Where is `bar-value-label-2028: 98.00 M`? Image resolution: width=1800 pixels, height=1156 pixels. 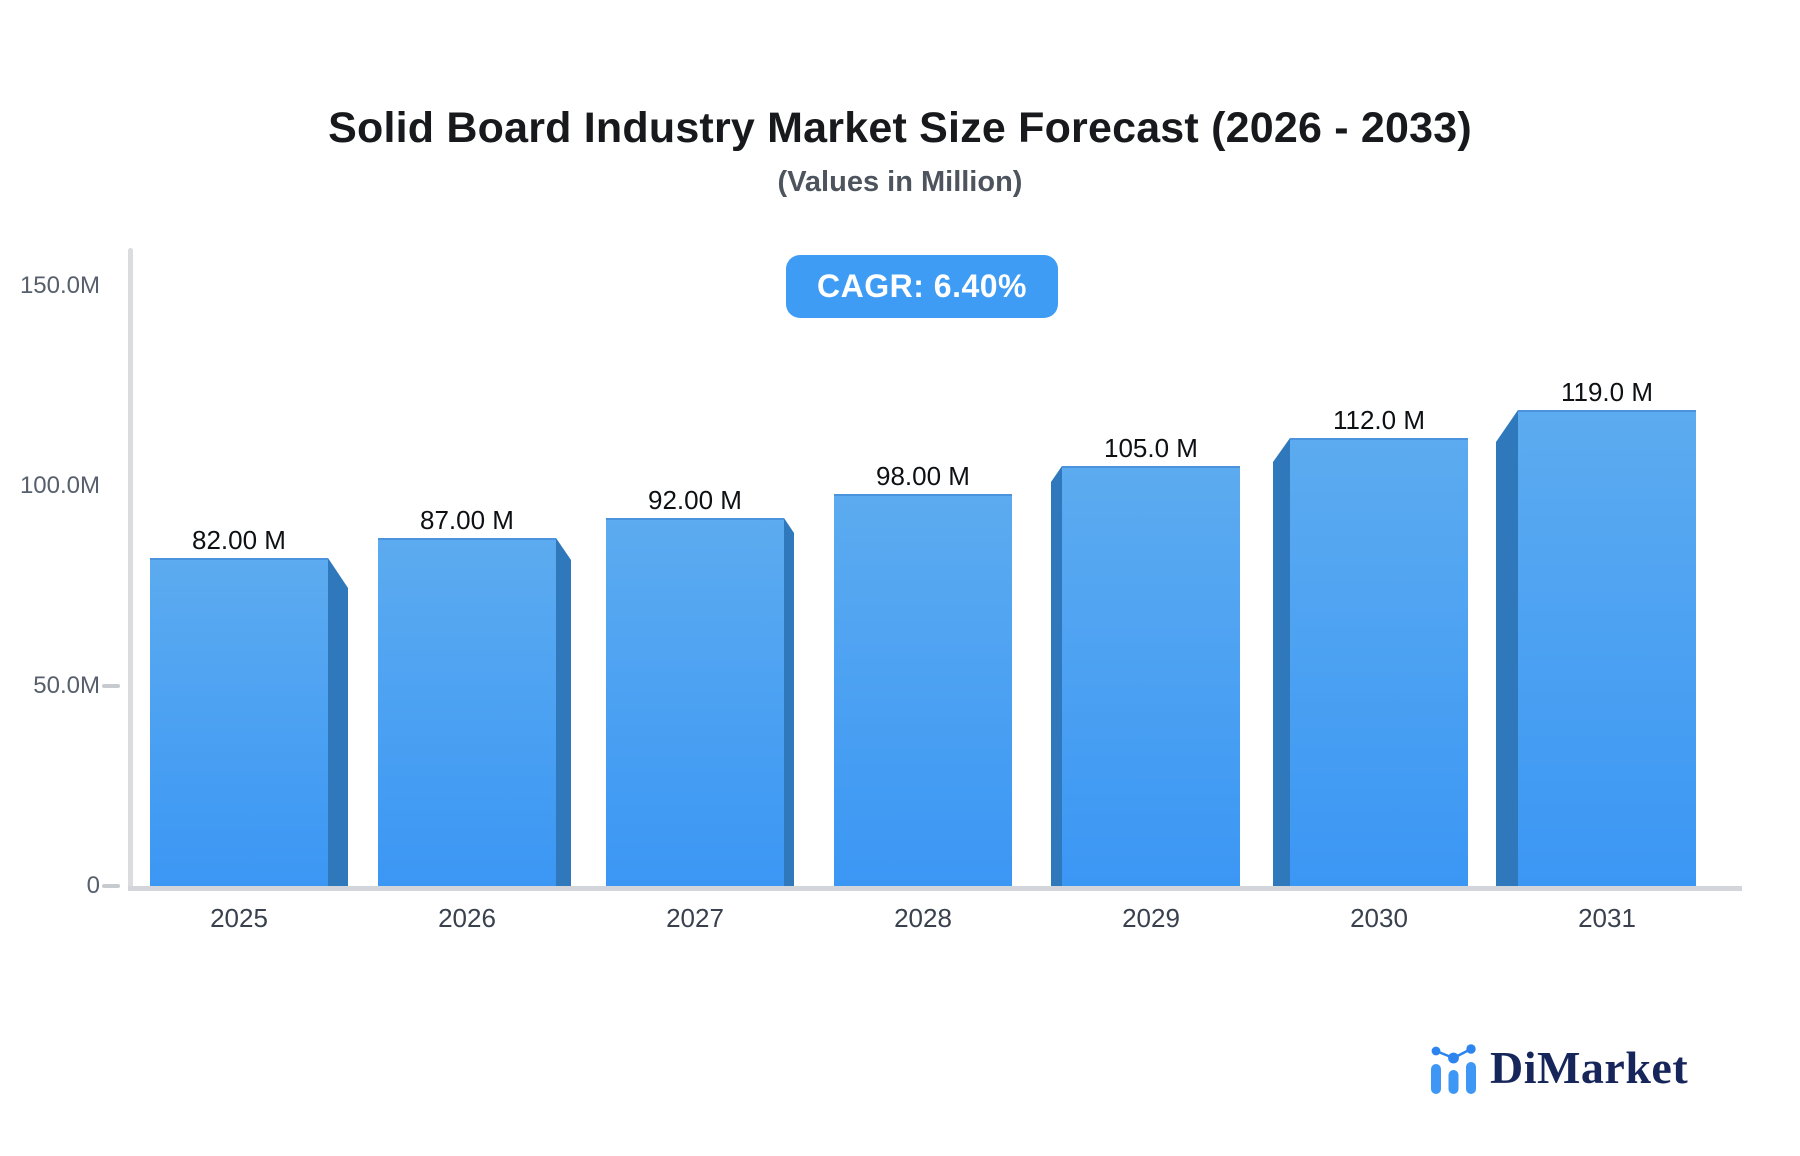 bar-value-label-2028: 98.00 M is located at coordinates (923, 476).